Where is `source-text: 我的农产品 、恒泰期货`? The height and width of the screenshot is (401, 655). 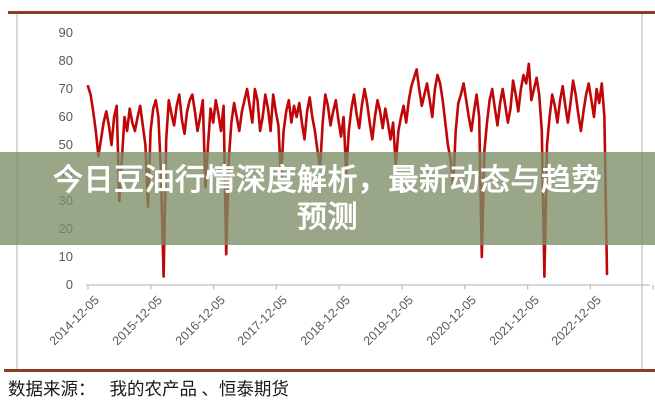
source-text: 我的农产品 、恒泰期货 is located at coordinates (199, 389).